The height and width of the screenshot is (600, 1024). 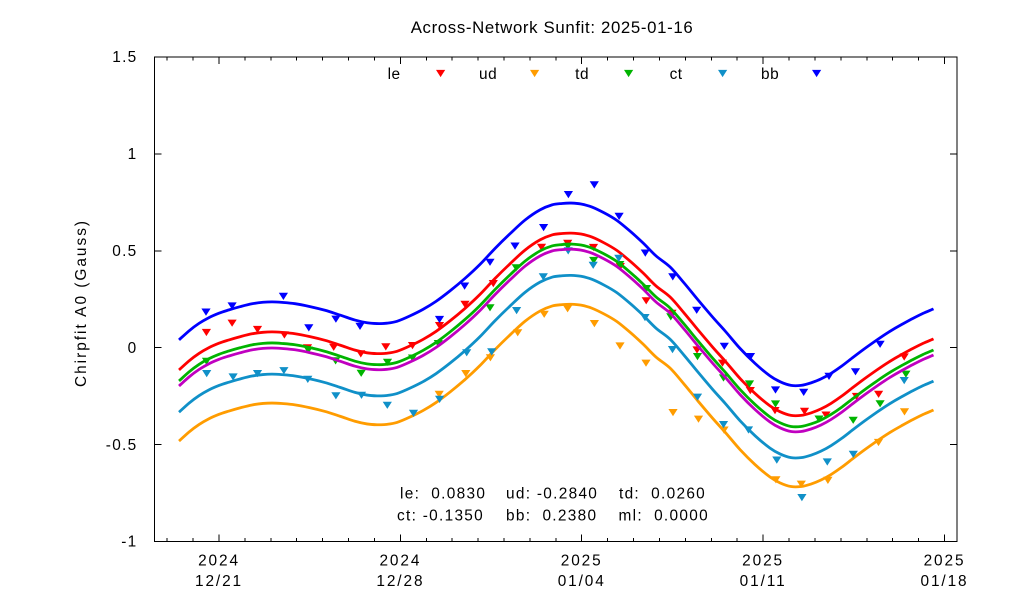 What do you see at coordinates (440, 516) in the screenshot?
I see `svg-text: ct: -0.1350` at bounding box center [440, 516].